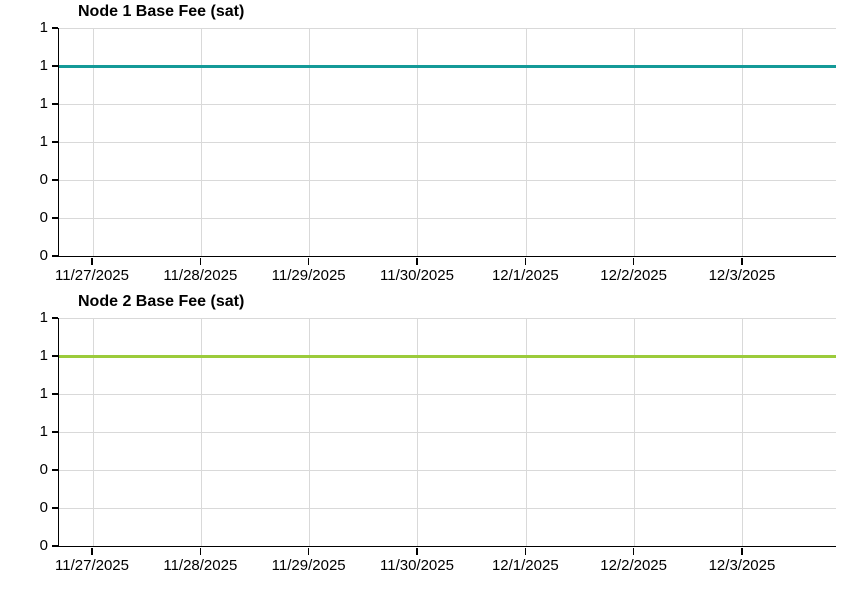 The width and height of the screenshot is (860, 600). What do you see at coordinates (161, 301) in the screenshot?
I see `chart-title: Node 2 Base Fee (sat)` at bounding box center [161, 301].